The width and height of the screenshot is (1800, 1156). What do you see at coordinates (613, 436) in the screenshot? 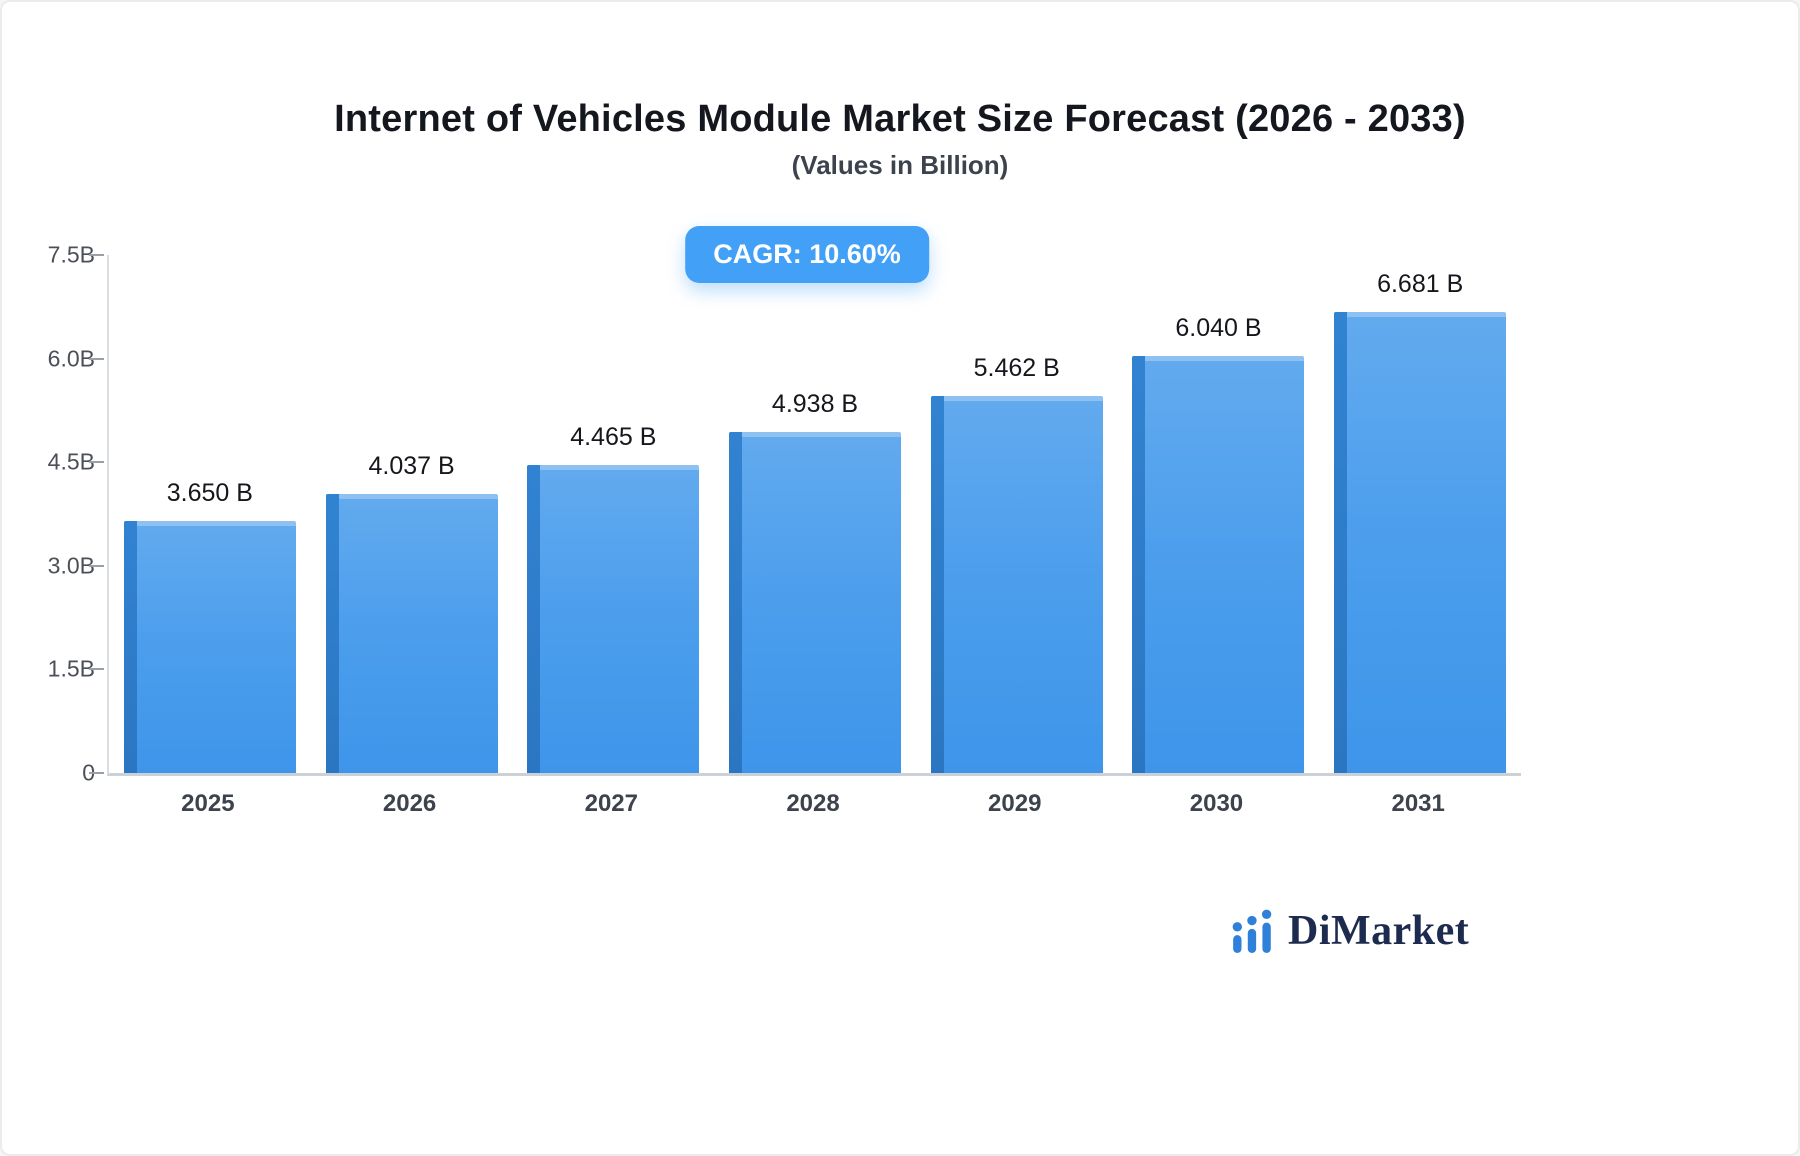
I see `bar-value-label: 4.465 B` at bounding box center [613, 436].